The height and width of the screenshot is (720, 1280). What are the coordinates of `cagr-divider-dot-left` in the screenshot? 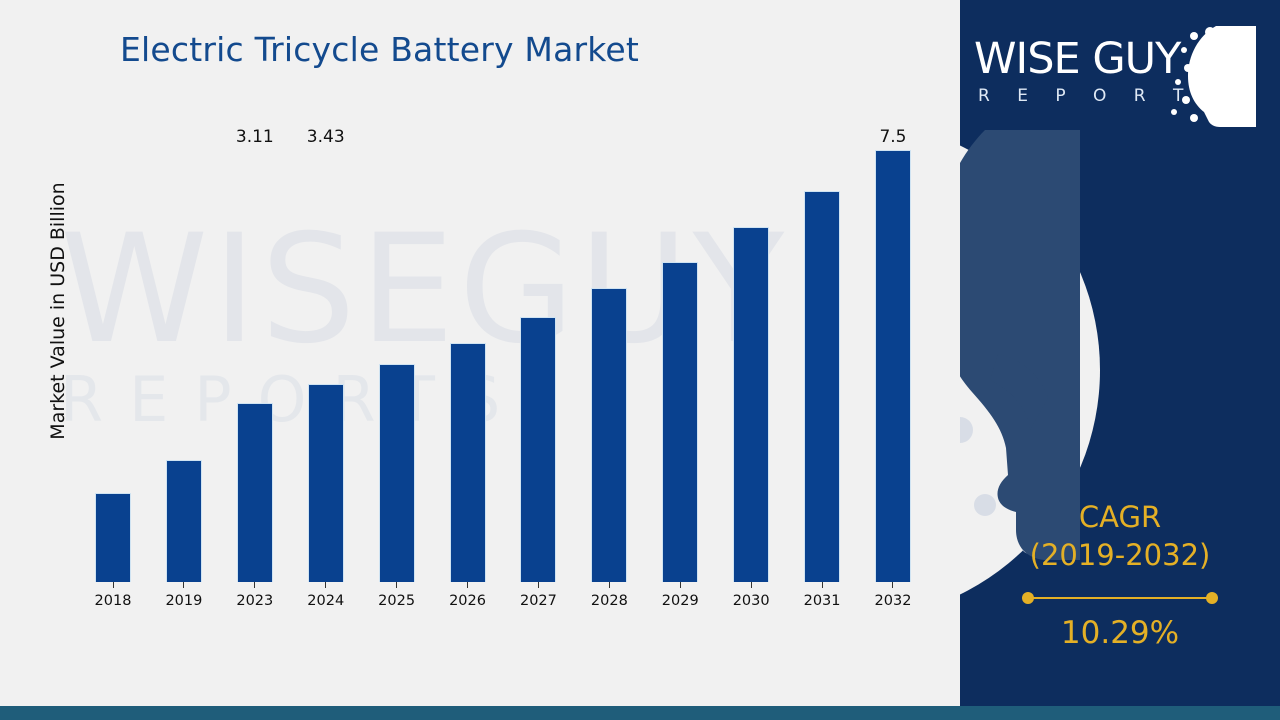 It's located at (1028, 597).